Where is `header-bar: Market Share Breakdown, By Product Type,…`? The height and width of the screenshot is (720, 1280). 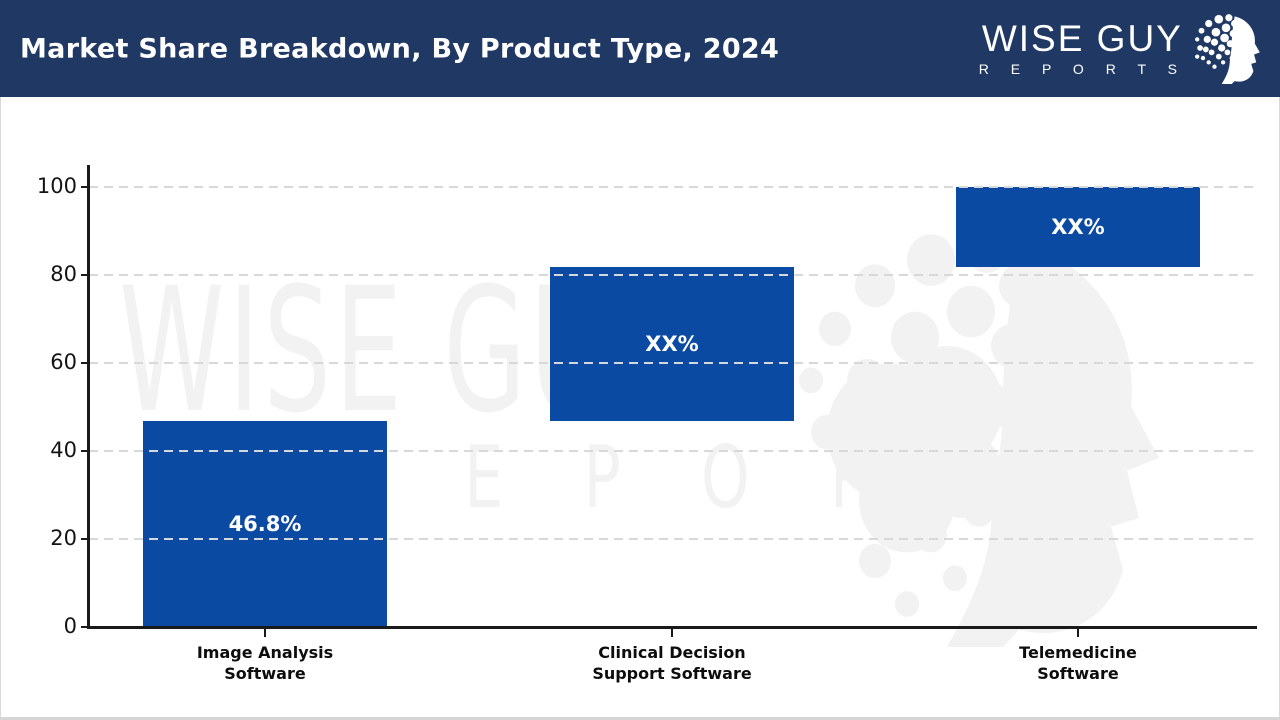 header-bar: Market Share Breakdown, By Product Type,… is located at coordinates (640, 48).